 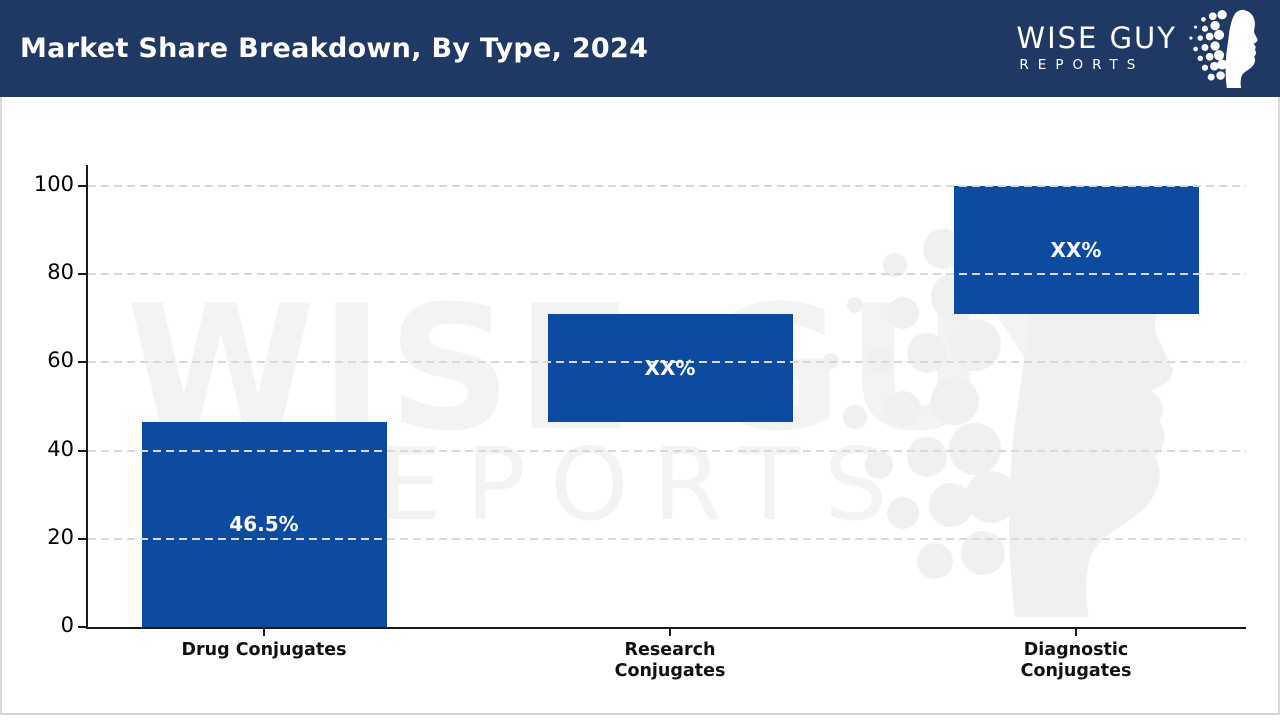 I want to click on bar-value-label-research-conjugates: XX%, so click(x=670, y=367).